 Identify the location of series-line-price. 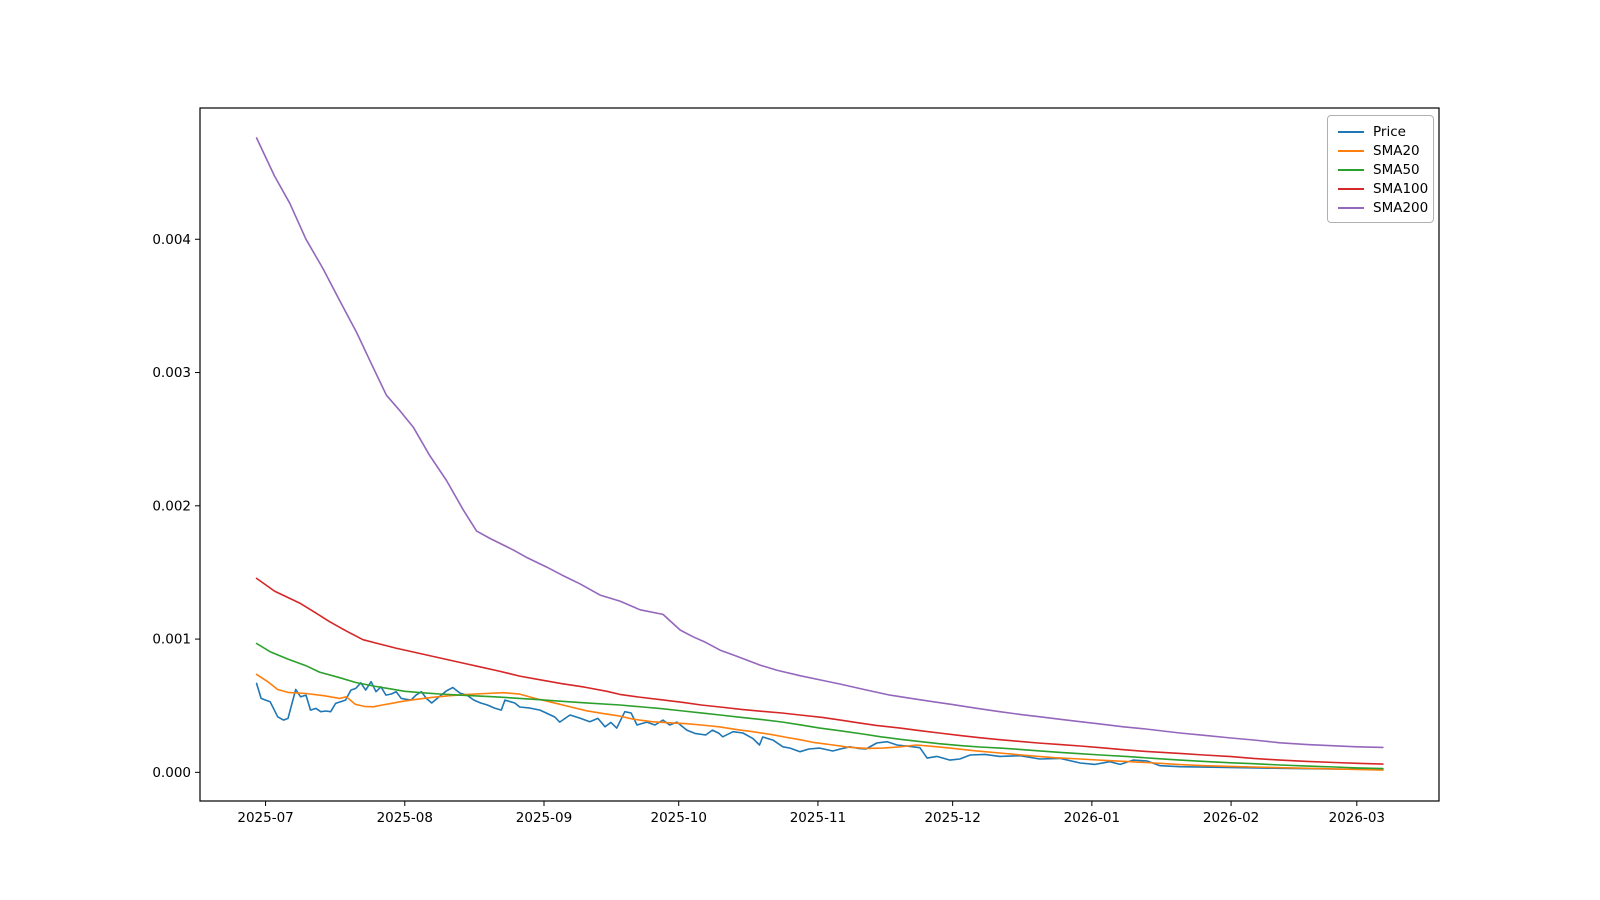
(819, 725).